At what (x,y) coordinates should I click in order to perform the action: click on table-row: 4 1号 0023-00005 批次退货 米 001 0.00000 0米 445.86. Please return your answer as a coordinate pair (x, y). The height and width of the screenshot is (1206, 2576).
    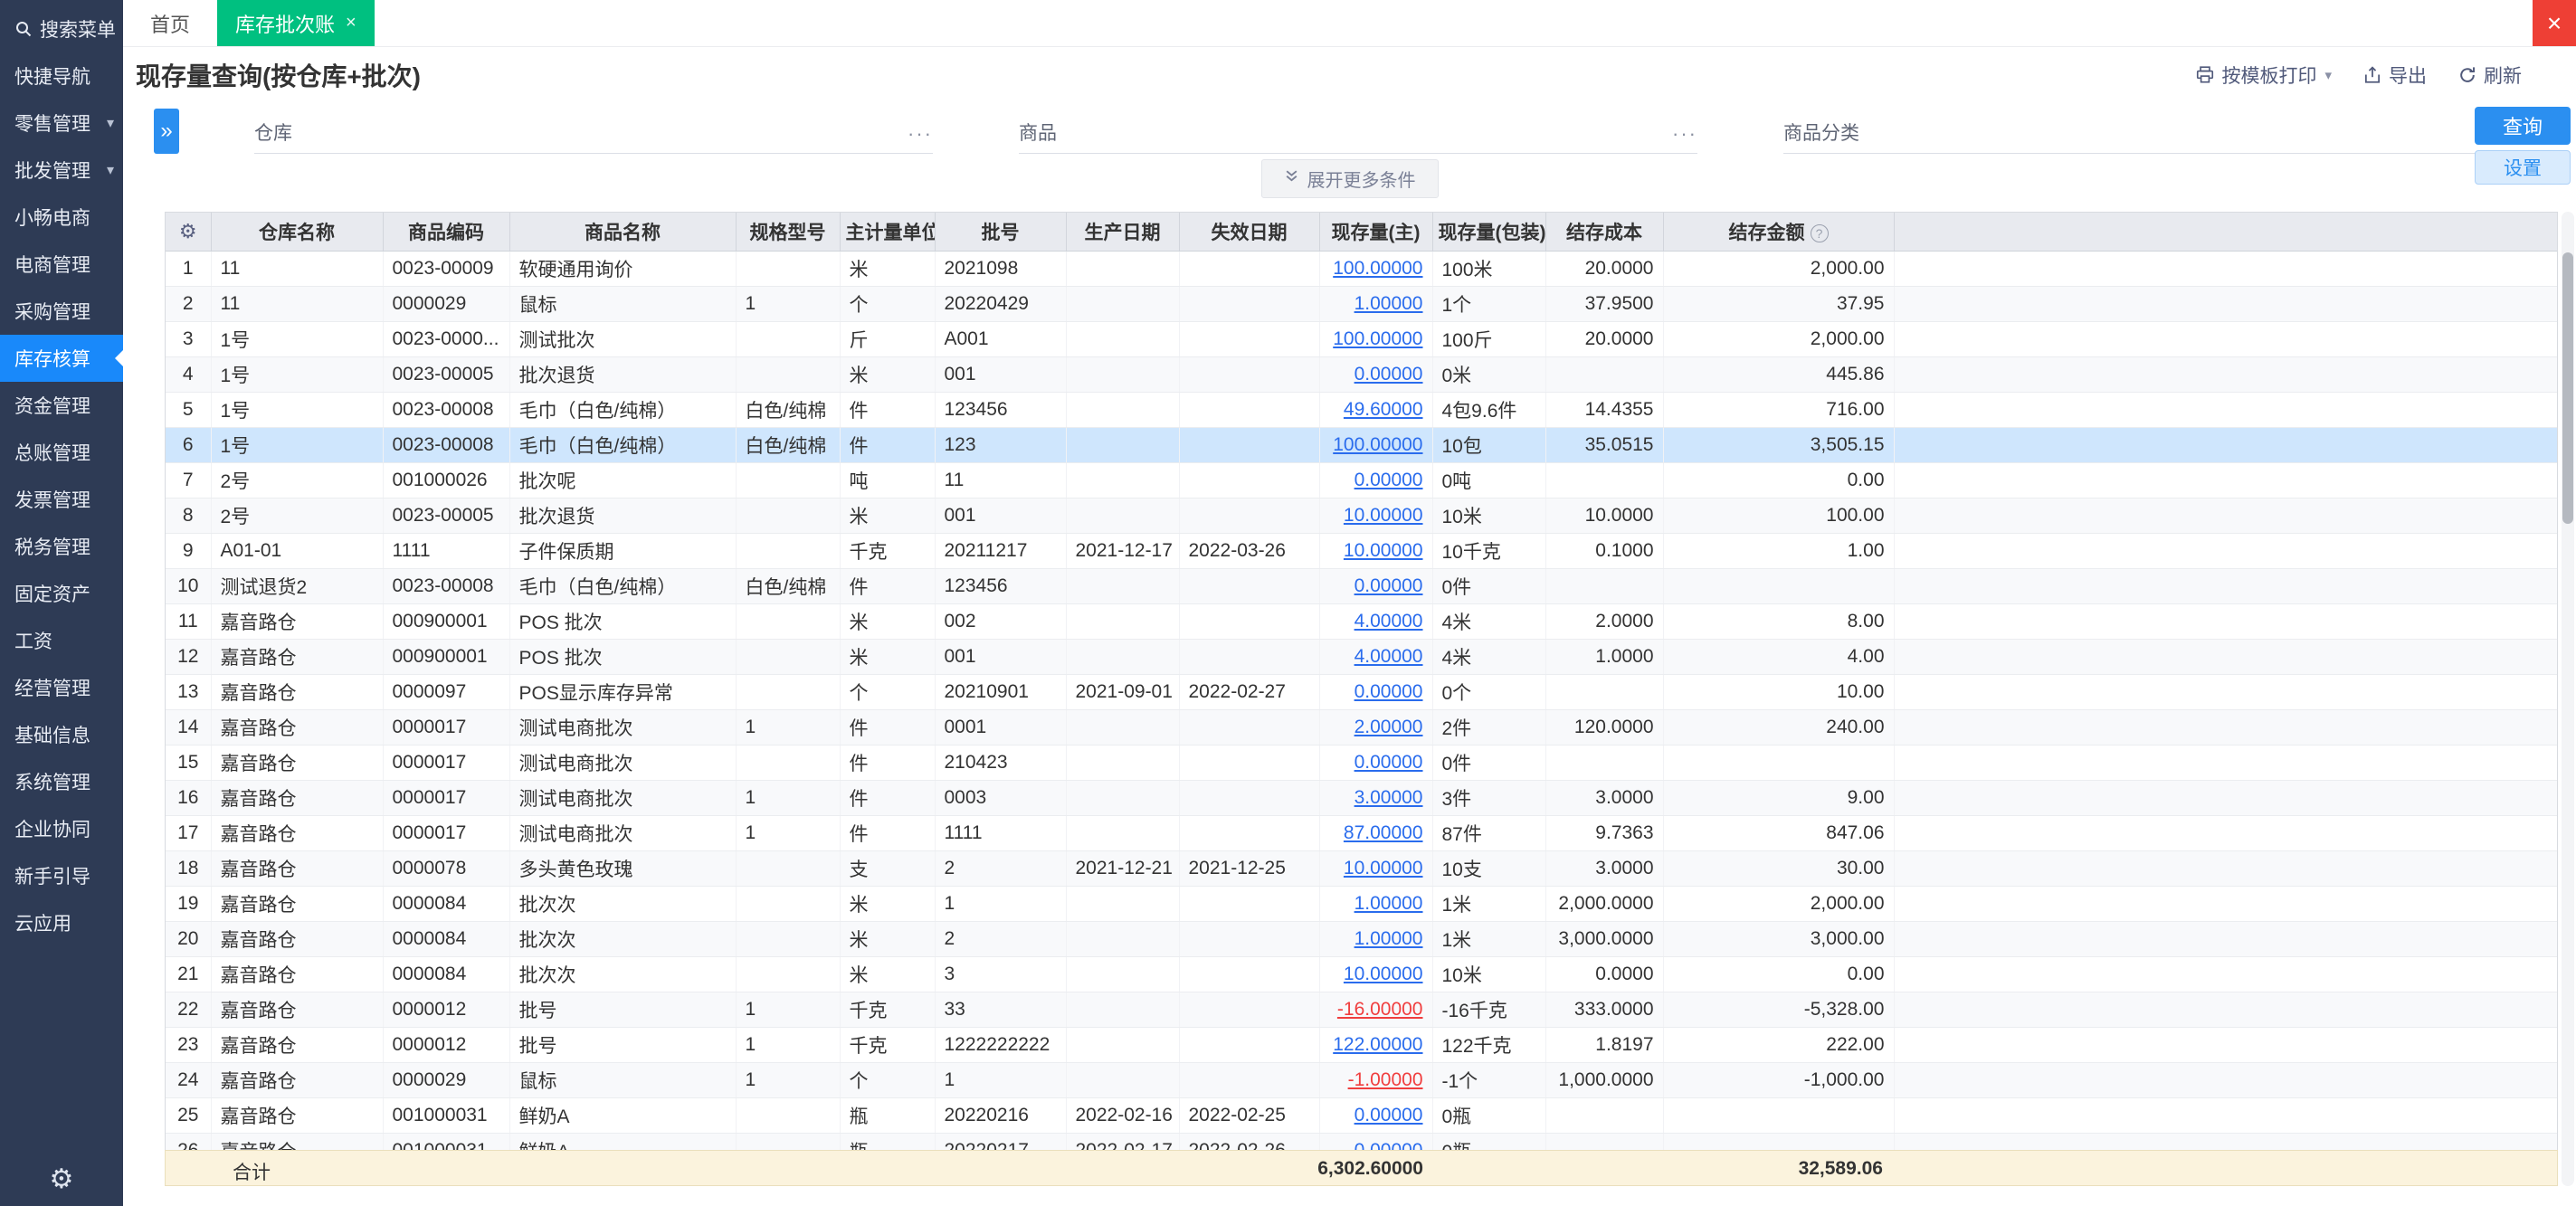
    Looking at the image, I should click on (1361, 374).